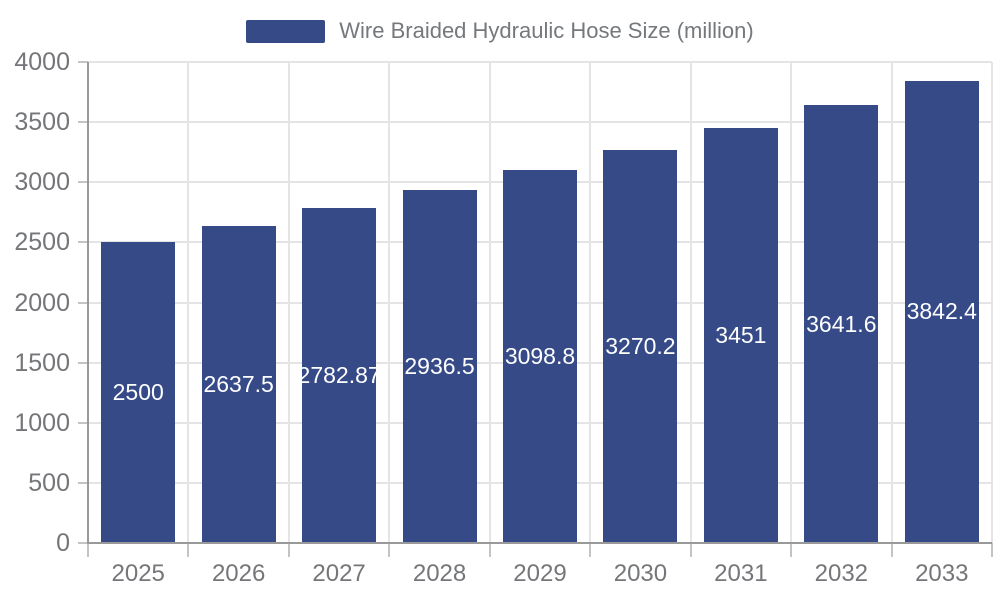 The image size is (1000, 600). I want to click on x-axis-label: 2025, so click(138, 573).